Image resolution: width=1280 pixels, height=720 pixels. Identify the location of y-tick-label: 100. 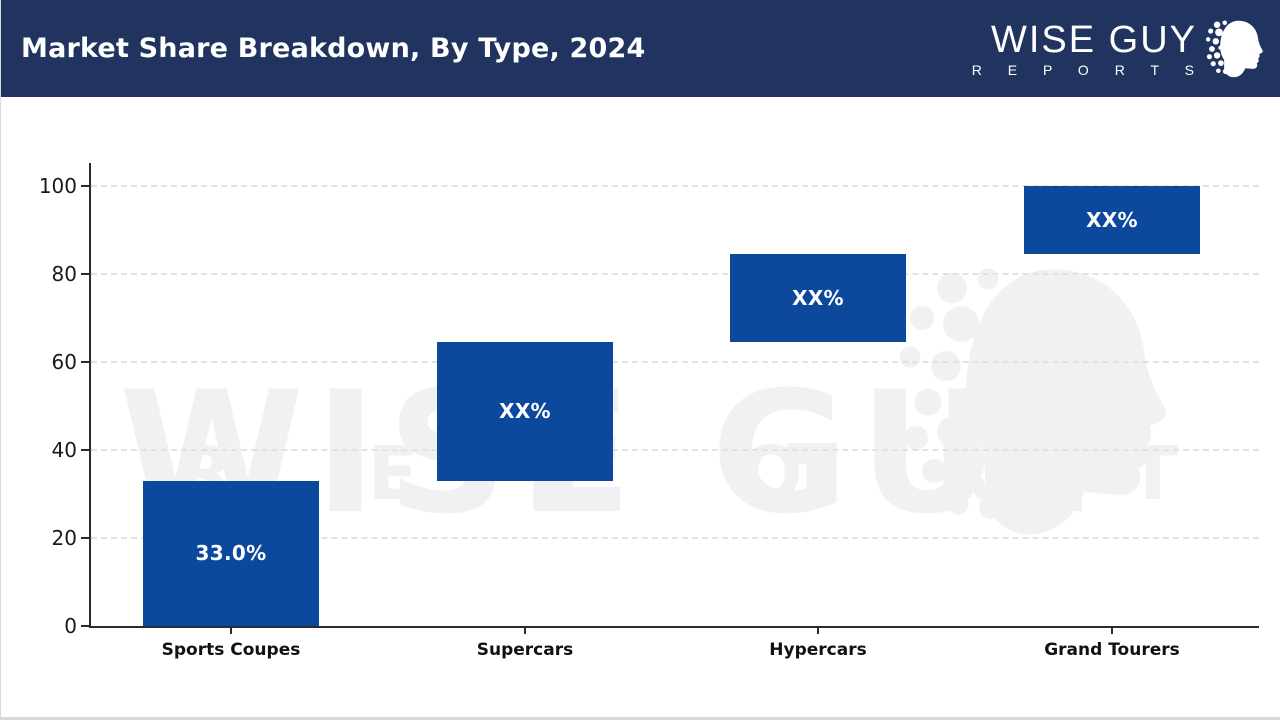
(57, 186).